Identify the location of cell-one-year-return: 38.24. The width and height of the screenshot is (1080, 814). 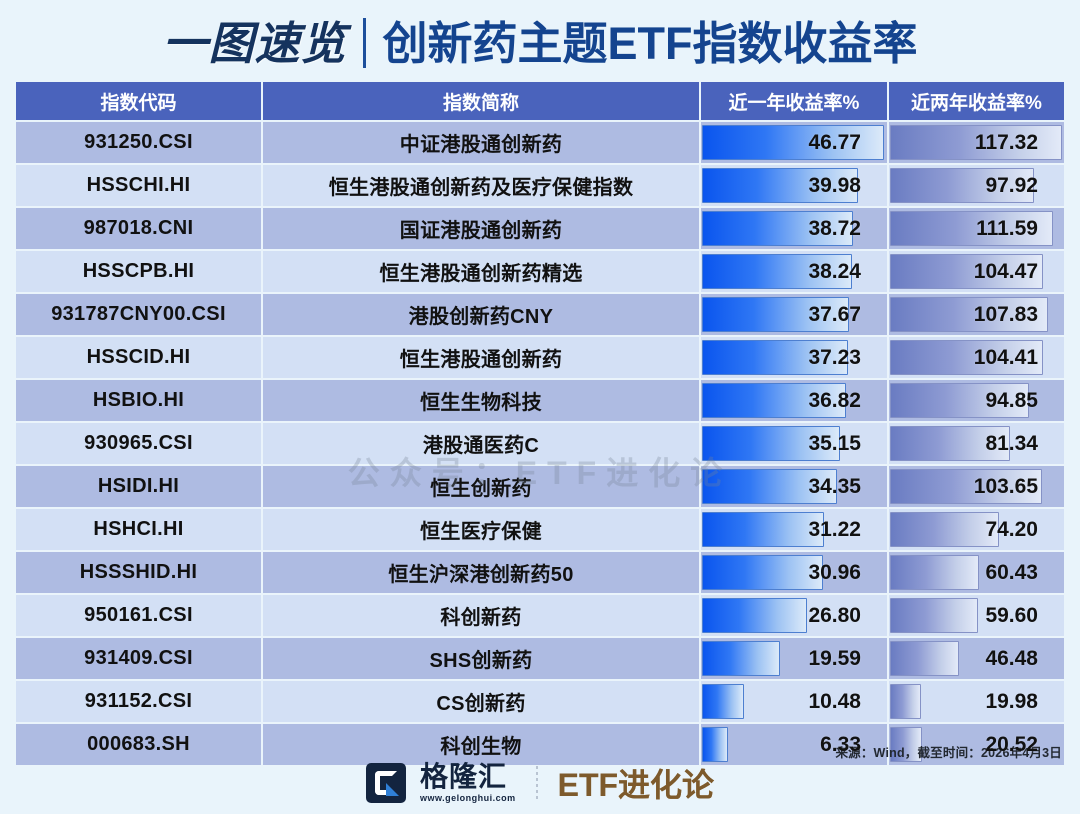
(794, 272).